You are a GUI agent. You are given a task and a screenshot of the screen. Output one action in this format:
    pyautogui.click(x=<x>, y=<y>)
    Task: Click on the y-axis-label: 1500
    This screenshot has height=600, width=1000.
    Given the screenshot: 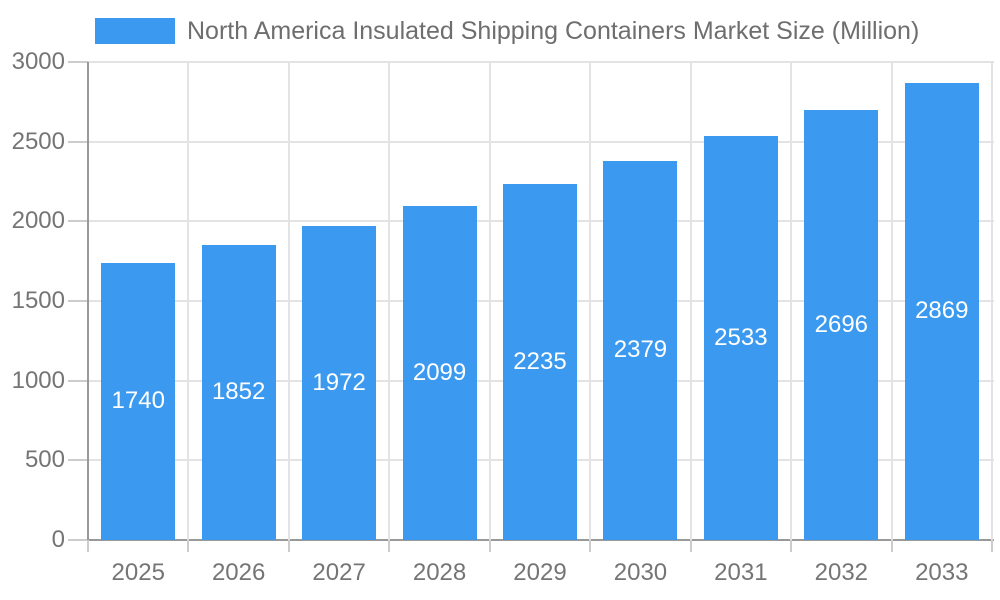 What is the action you would take?
    pyautogui.click(x=38, y=300)
    